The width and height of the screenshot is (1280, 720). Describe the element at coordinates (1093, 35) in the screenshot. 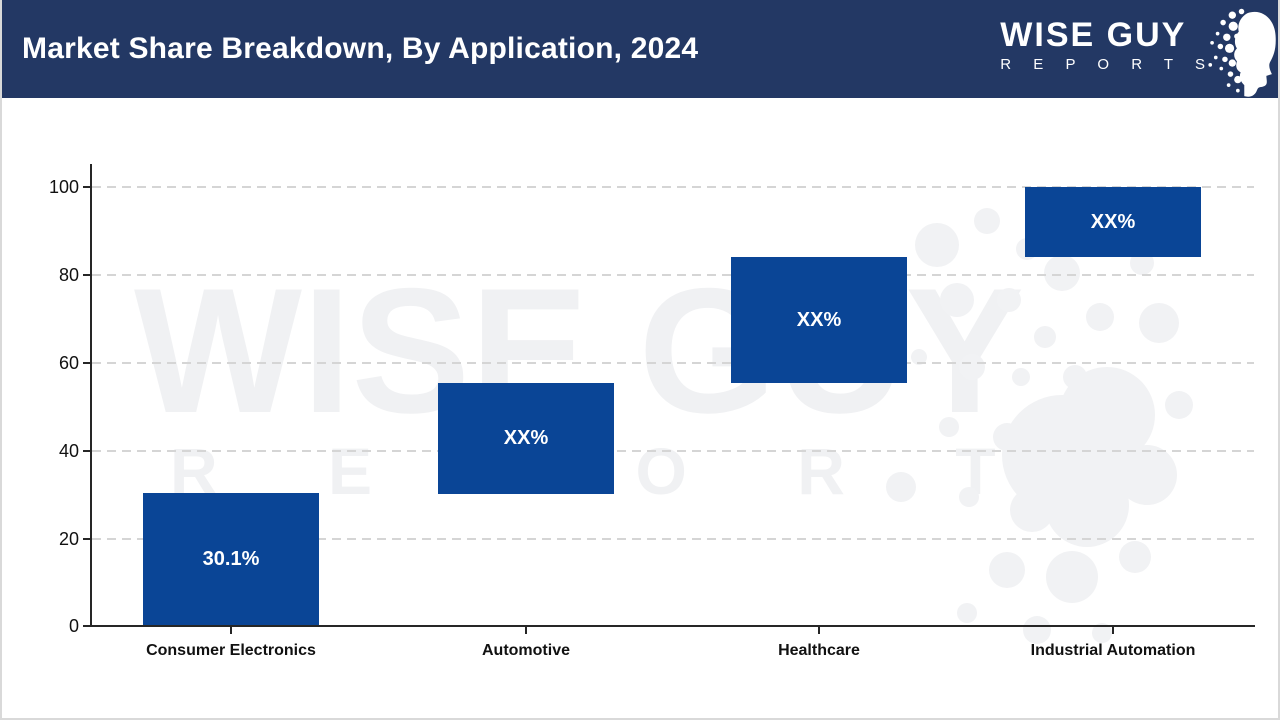

I see `brand-name: WISE GUY` at that location.